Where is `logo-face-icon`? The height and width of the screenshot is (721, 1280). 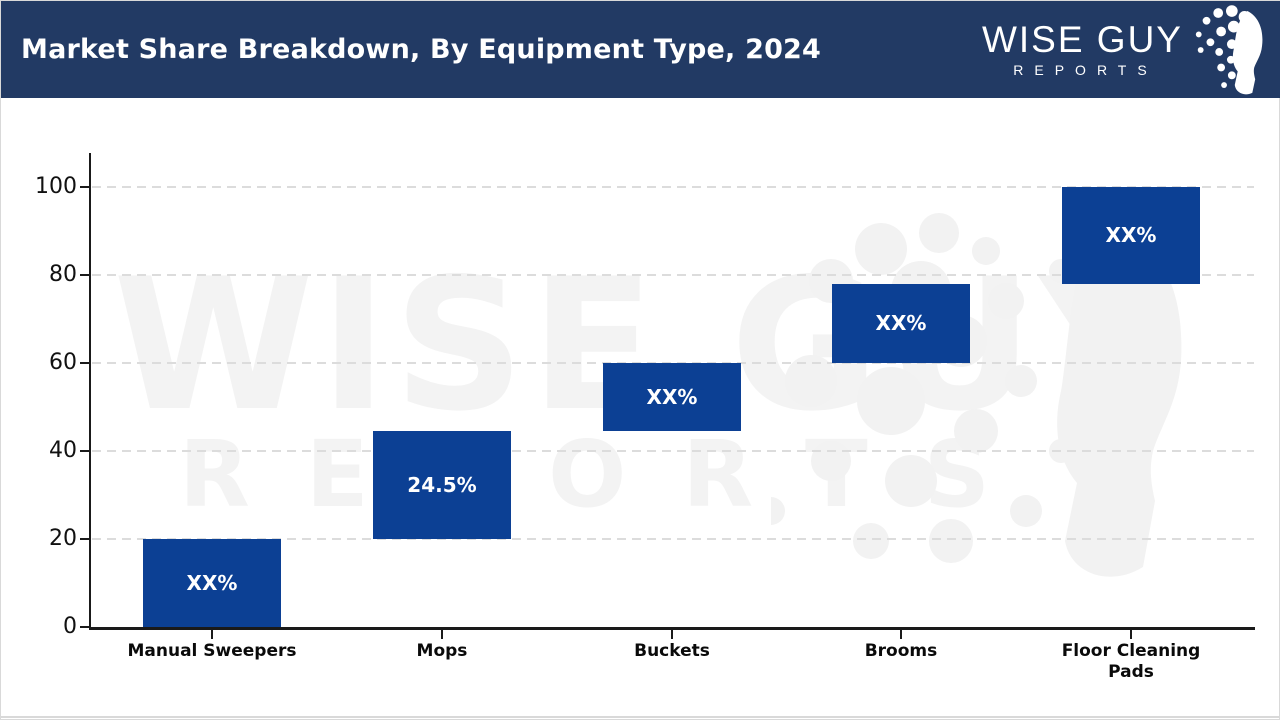 logo-face-icon is located at coordinates (1229, 49).